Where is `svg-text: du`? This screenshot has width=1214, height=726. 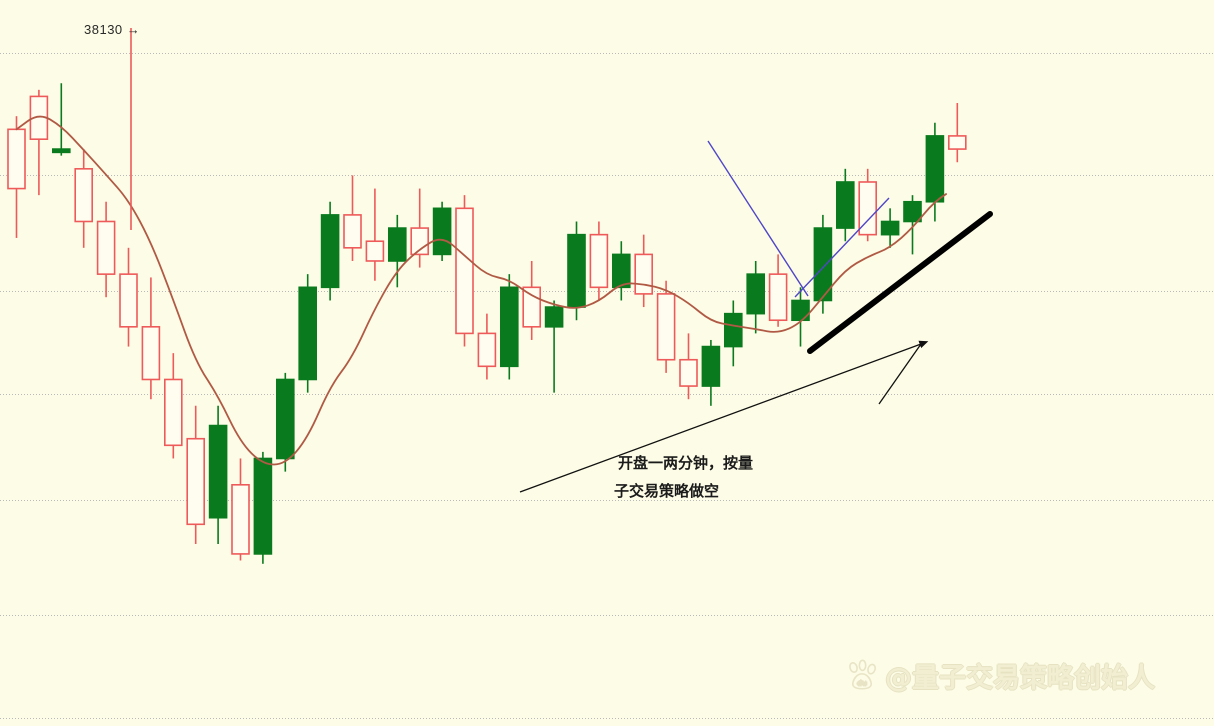 svg-text: du is located at coordinates (862, 683).